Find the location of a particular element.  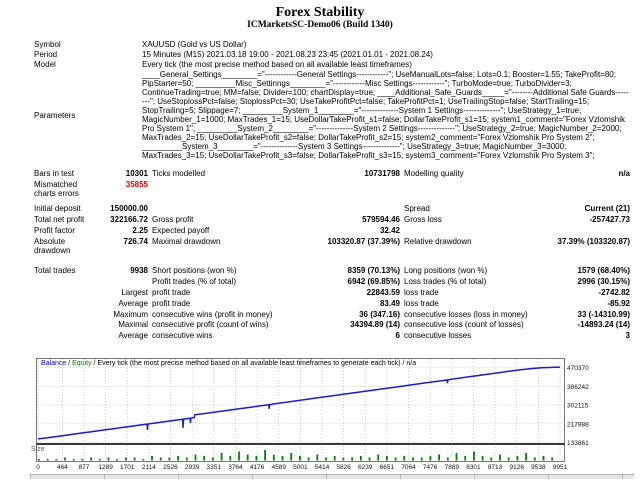

stats-value-cell: 32.42 is located at coordinates (389, 230).